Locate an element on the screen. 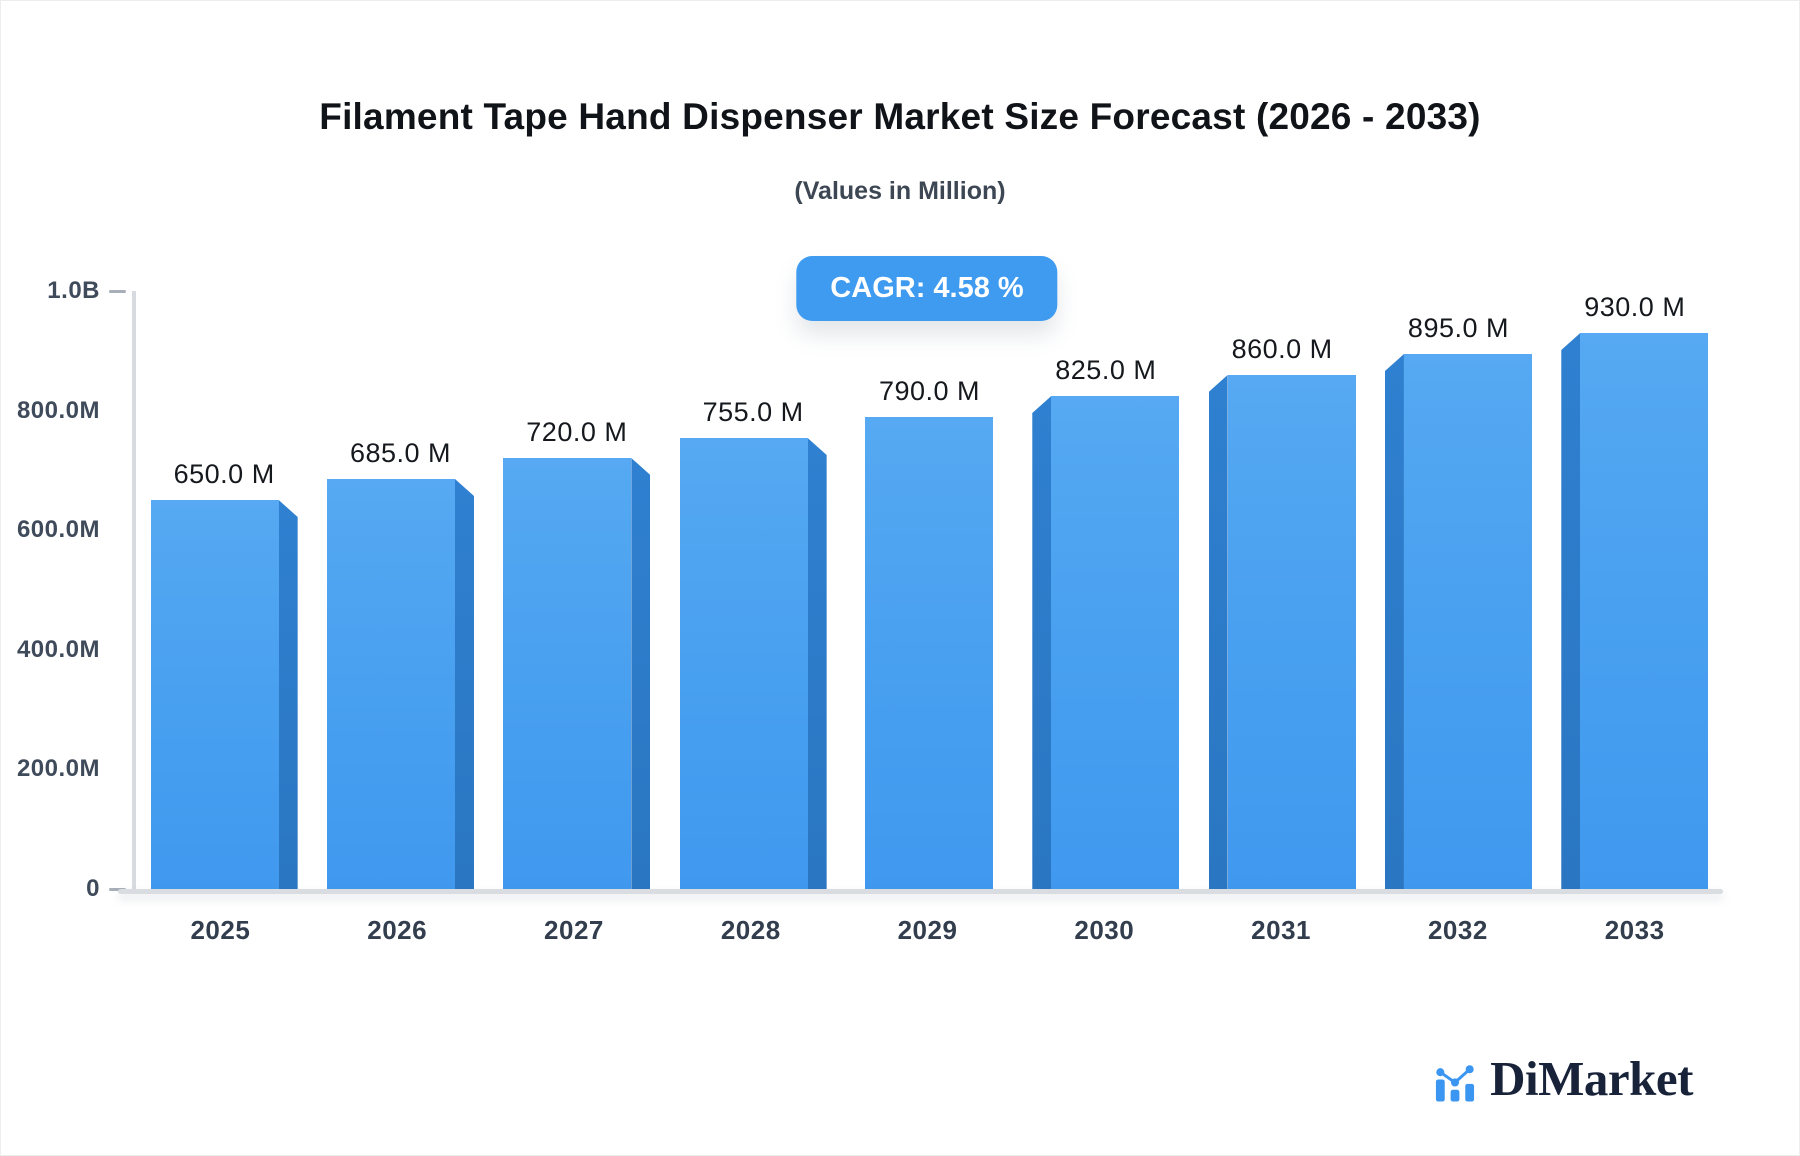 The height and width of the screenshot is (1156, 1800). bar-slot: 685.0 M is located at coordinates (400, 590).